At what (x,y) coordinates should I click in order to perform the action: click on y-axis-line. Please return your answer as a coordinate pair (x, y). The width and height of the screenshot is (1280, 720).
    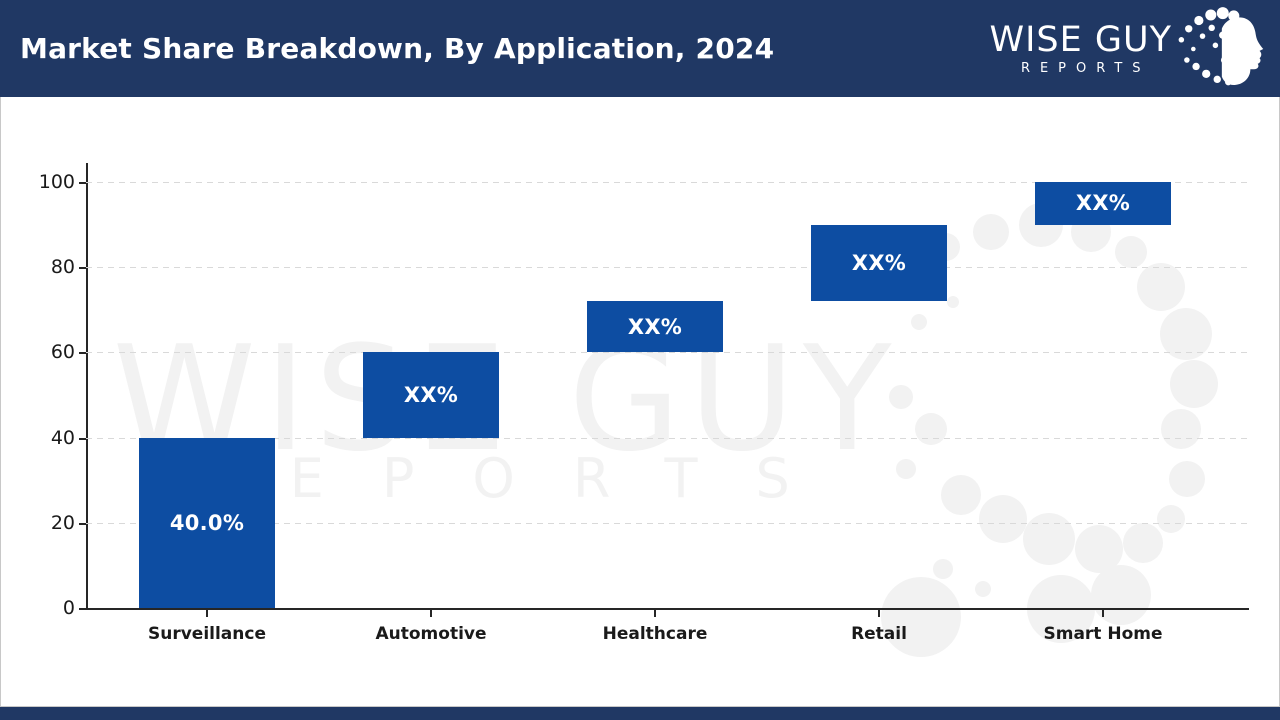
    Looking at the image, I should click on (87, 386).